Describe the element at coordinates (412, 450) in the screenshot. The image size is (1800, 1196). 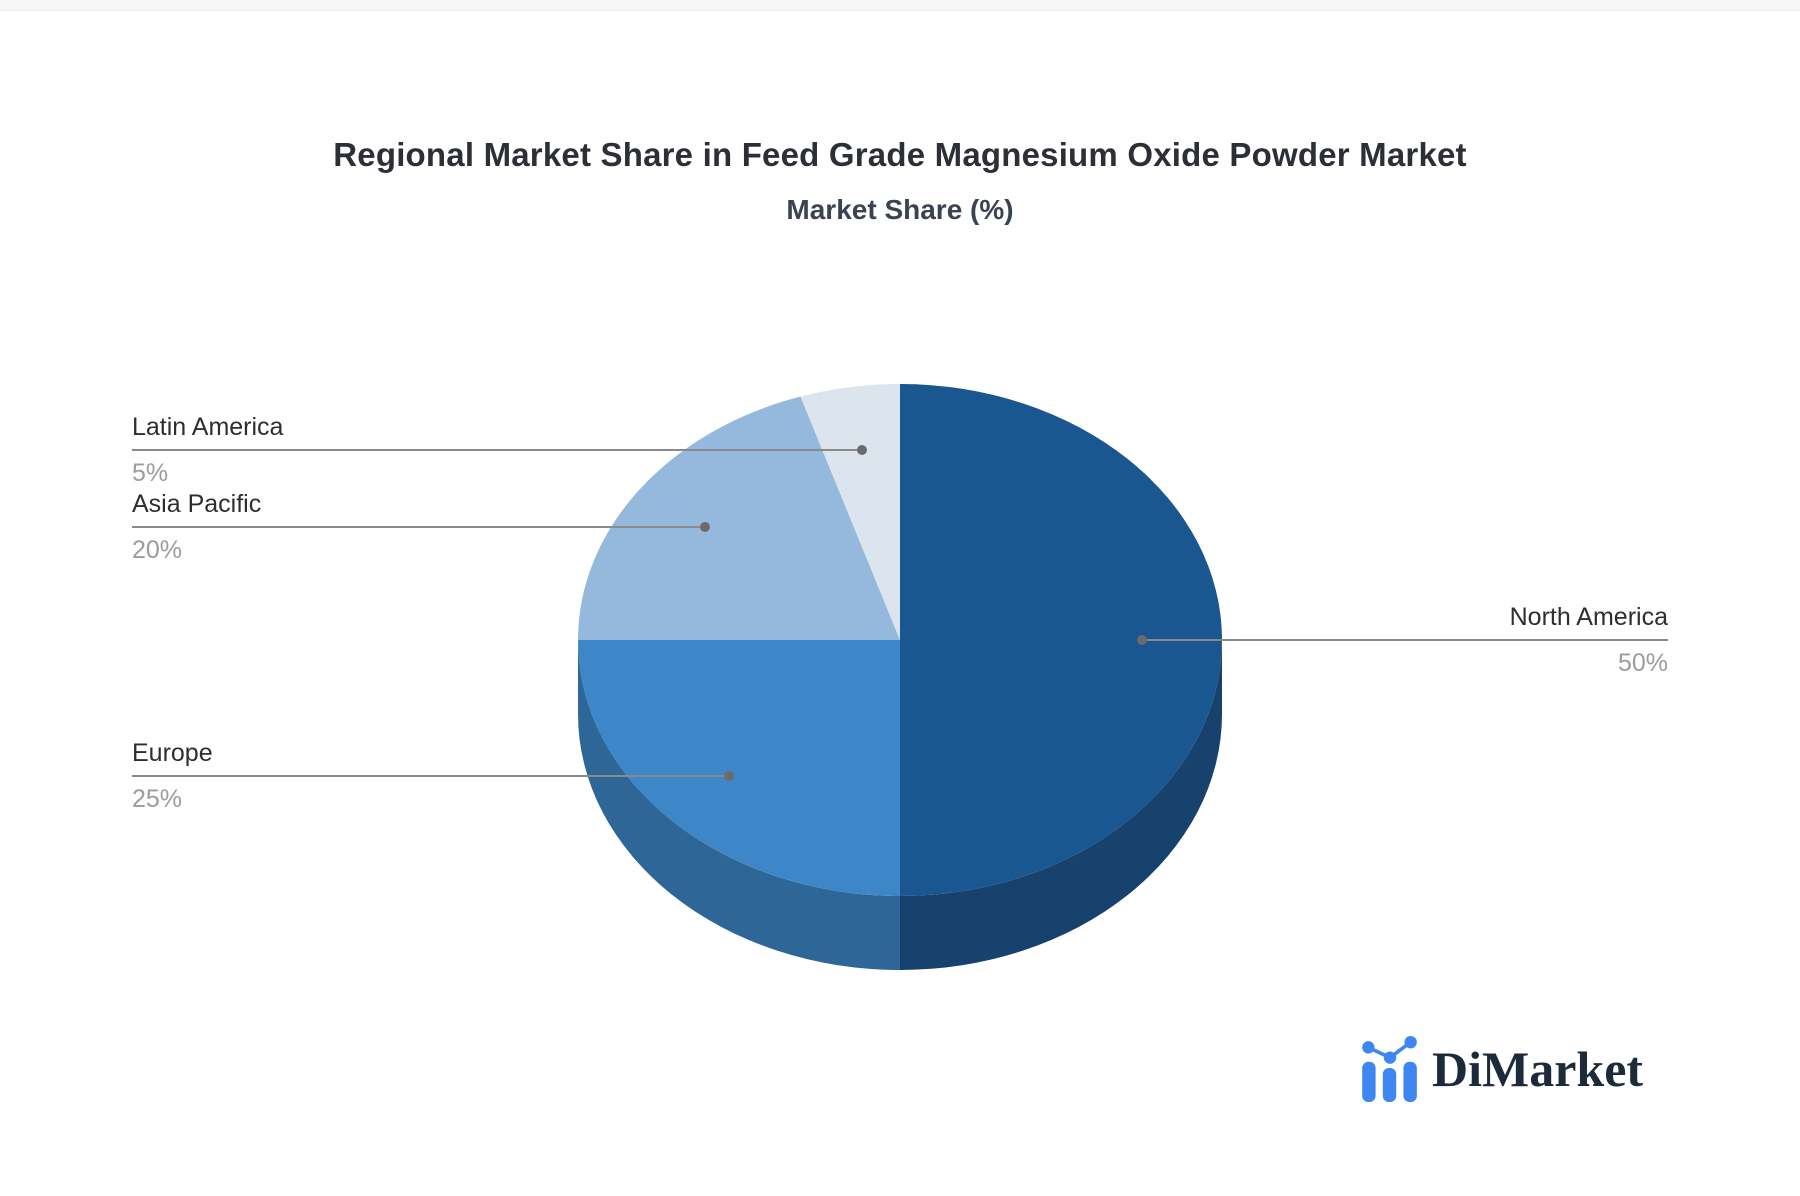
I see `label-latin-america: Latin America 5%` at that location.